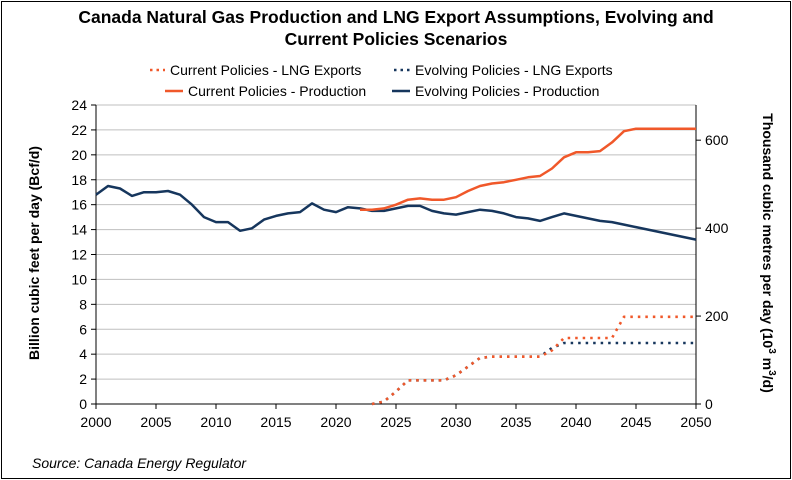 The image size is (792, 480). Describe the element at coordinates (395, 422) in the screenshot. I see `tick-label-x-2025: 2025` at that location.